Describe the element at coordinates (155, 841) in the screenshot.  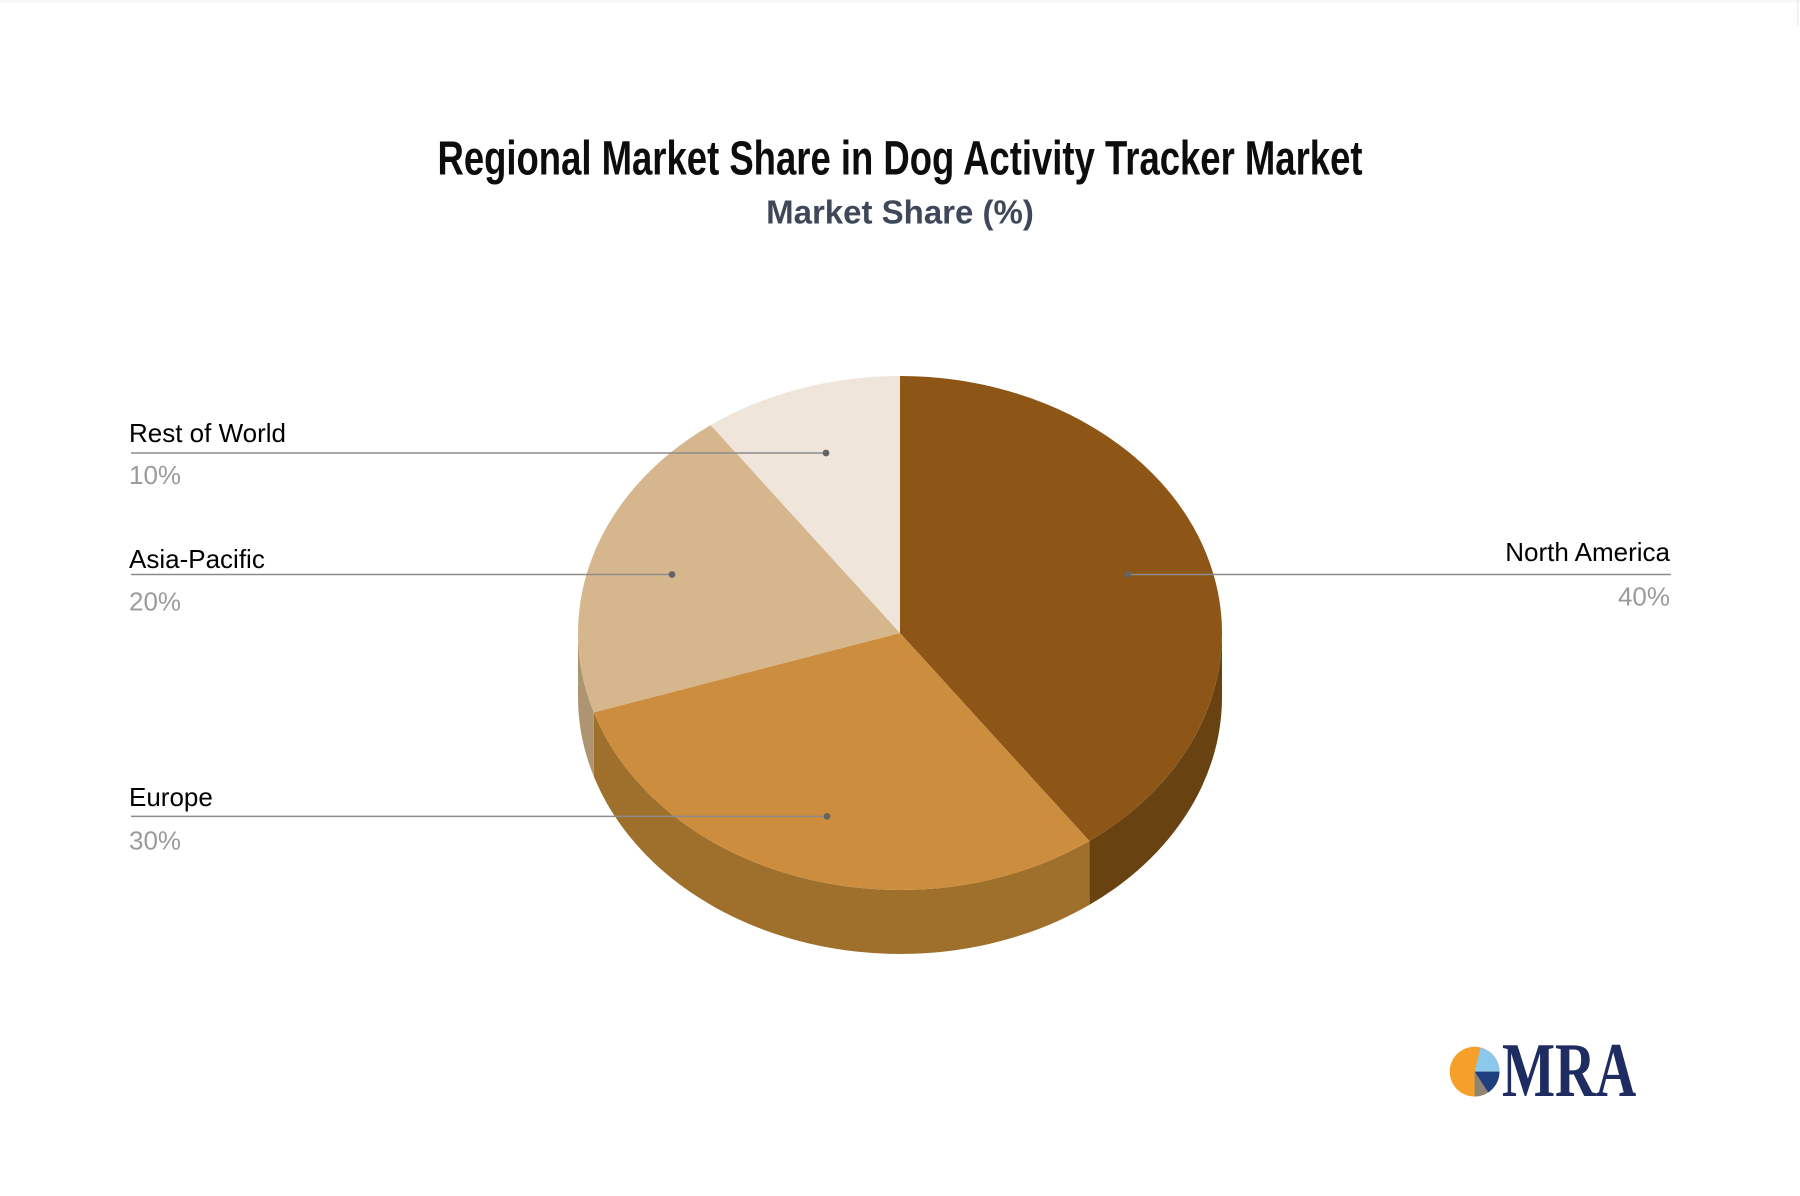
I see `svg-text: 30%` at that location.